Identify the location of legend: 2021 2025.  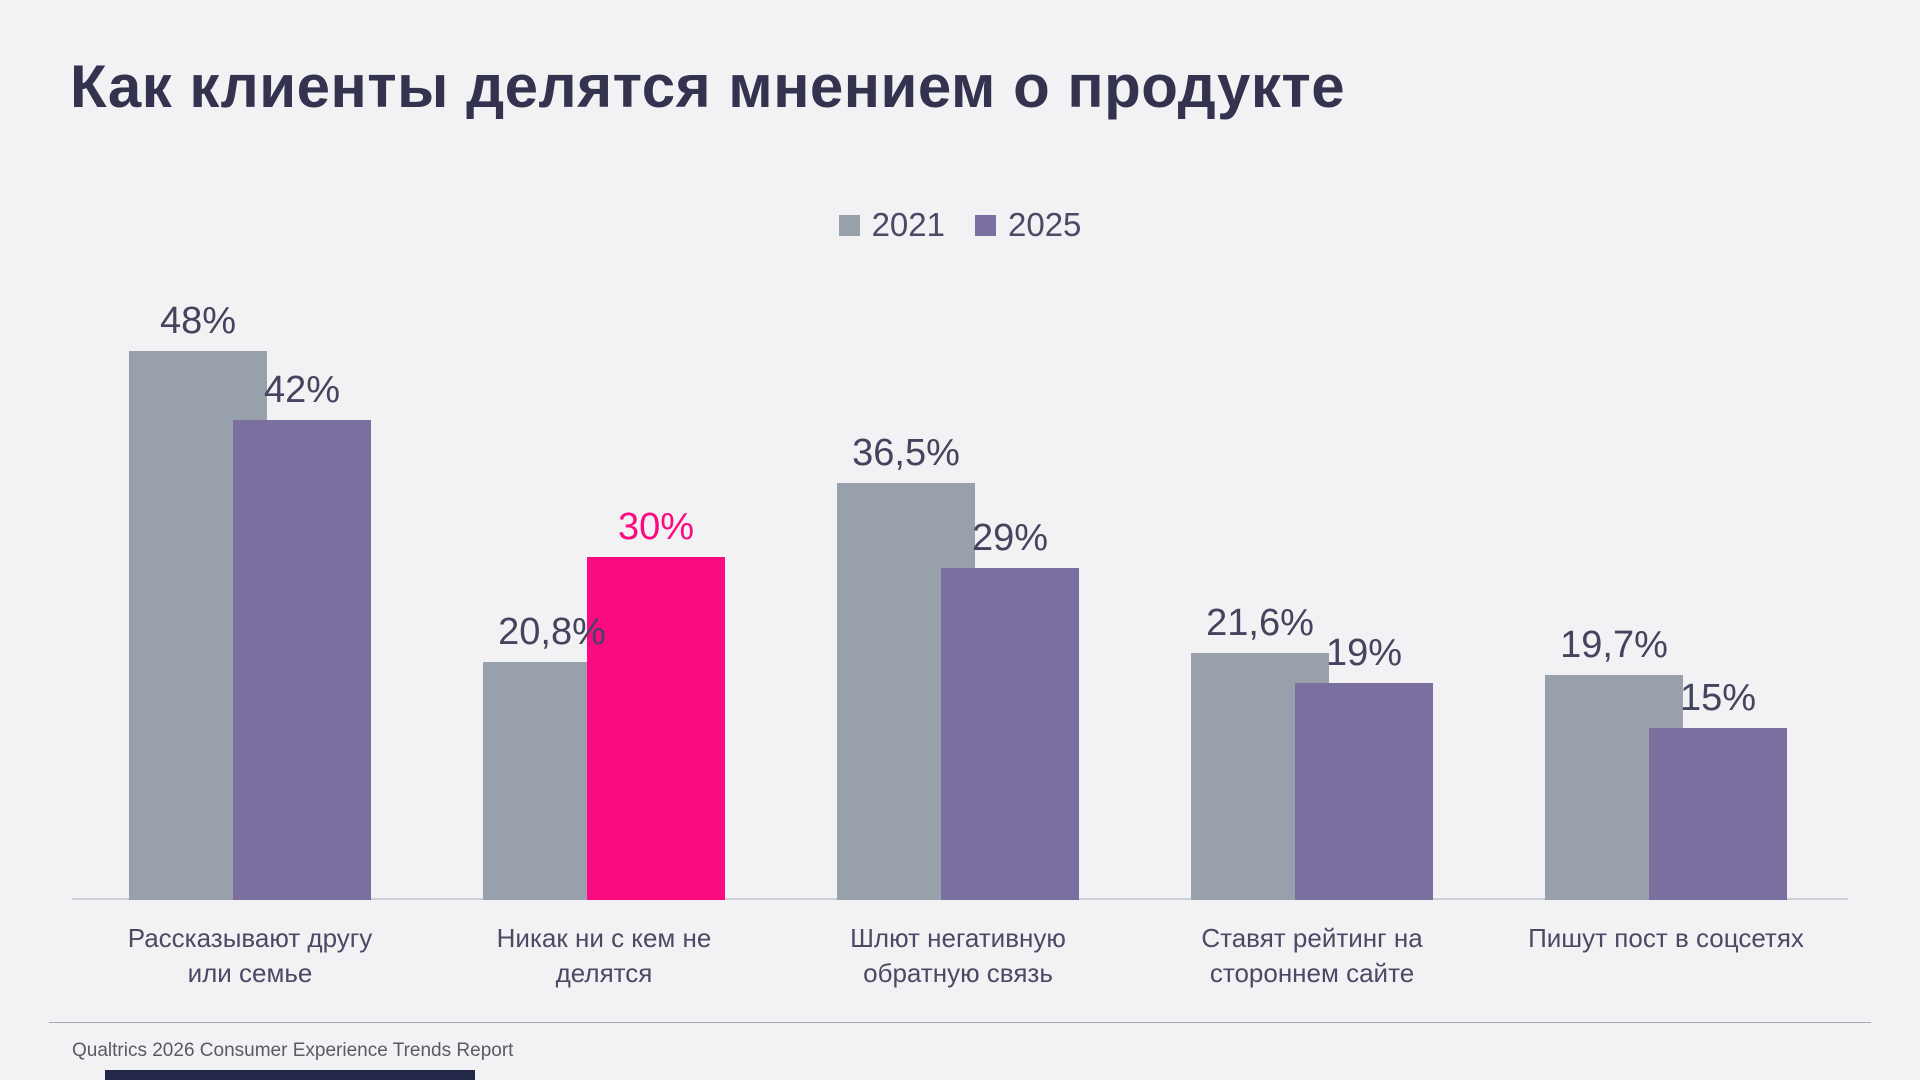
(960, 225).